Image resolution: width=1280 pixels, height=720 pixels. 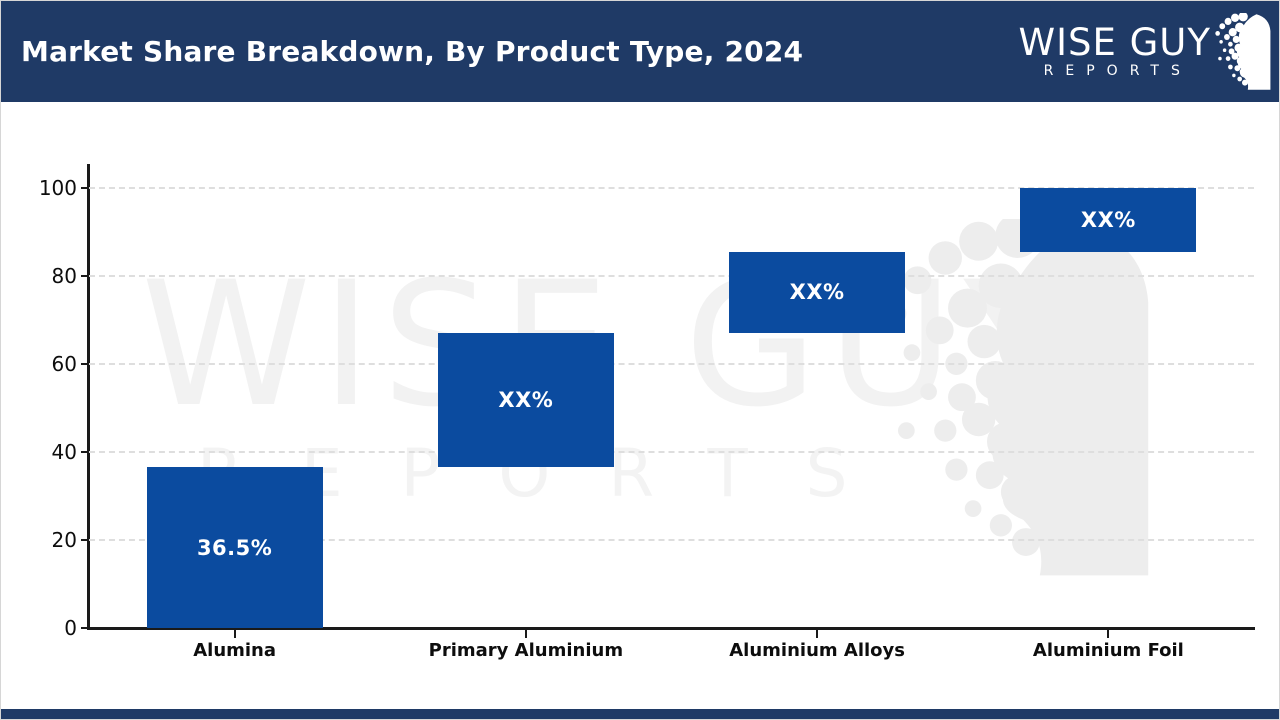 What do you see at coordinates (817, 650) in the screenshot?
I see `x-category-label: Aluminium Alloys` at bounding box center [817, 650].